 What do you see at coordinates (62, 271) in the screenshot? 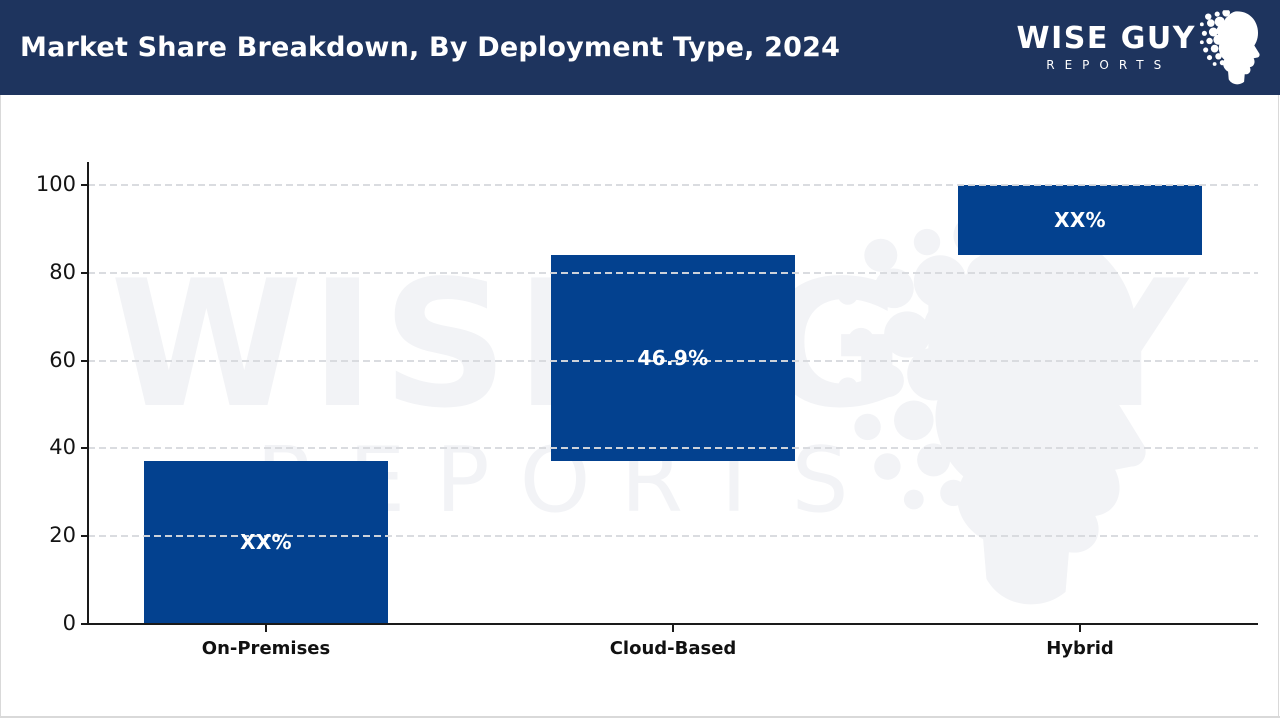
I see `y-tick-label: 80` at bounding box center [62, 271].